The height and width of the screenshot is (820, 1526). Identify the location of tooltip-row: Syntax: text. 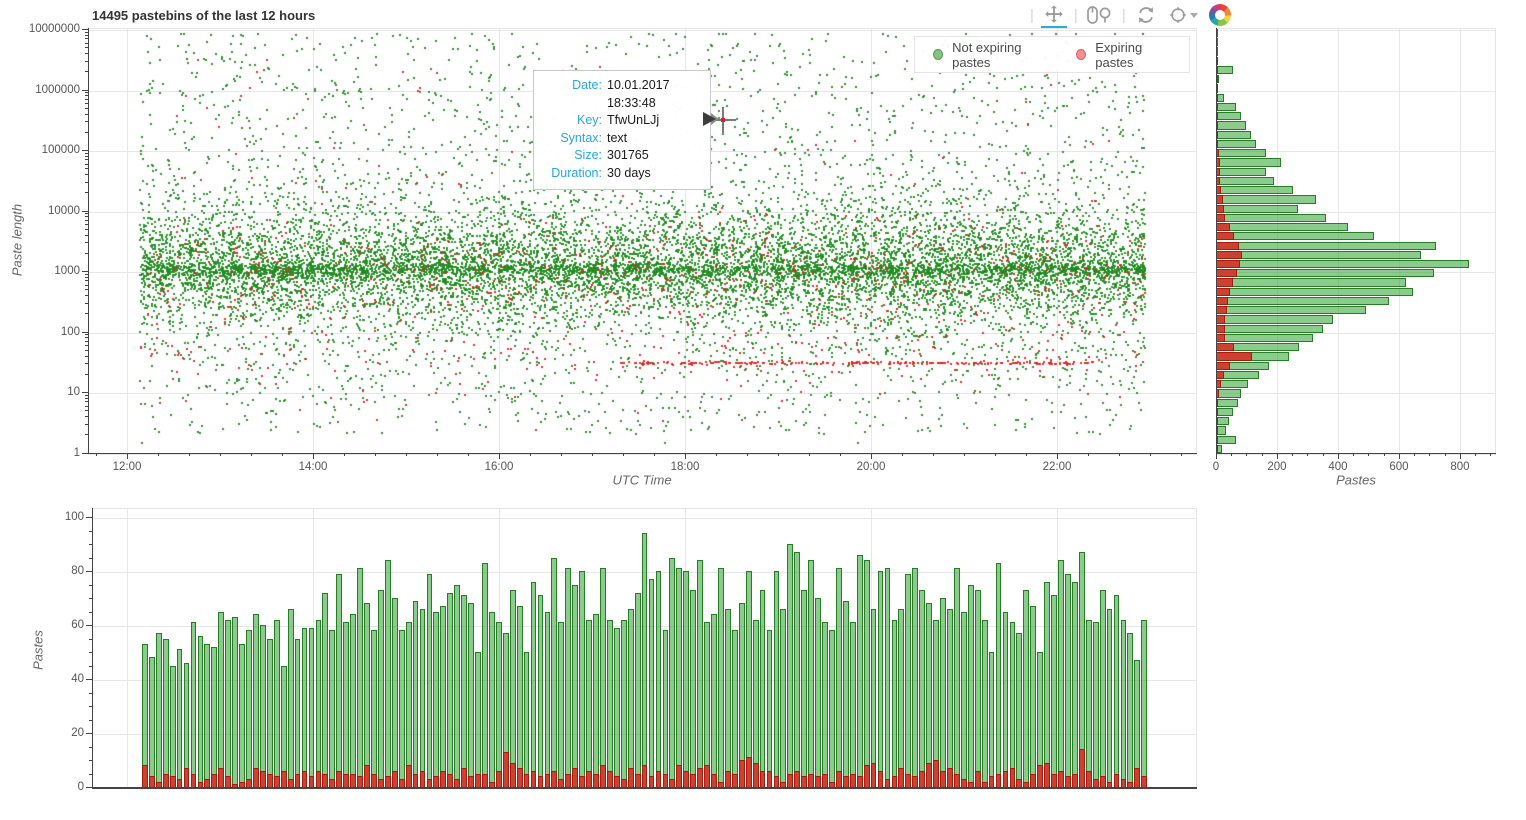
(620, 139).